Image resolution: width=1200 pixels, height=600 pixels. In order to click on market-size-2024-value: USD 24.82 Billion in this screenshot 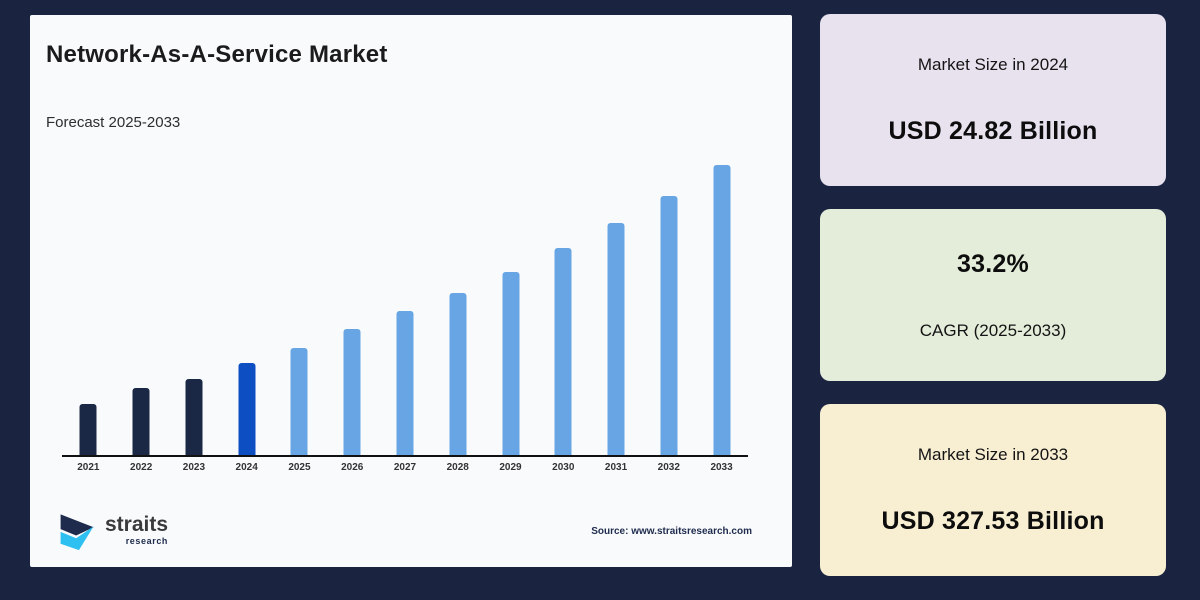, I will do `click(993, 130)`.